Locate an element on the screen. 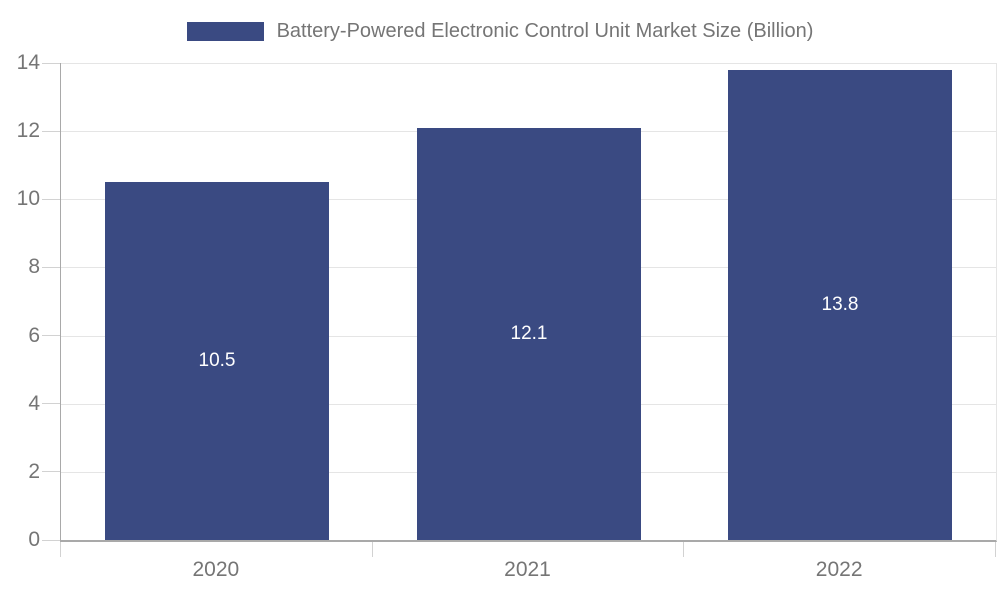  y-tick-label: 8 is located at coordinates (34, 267).